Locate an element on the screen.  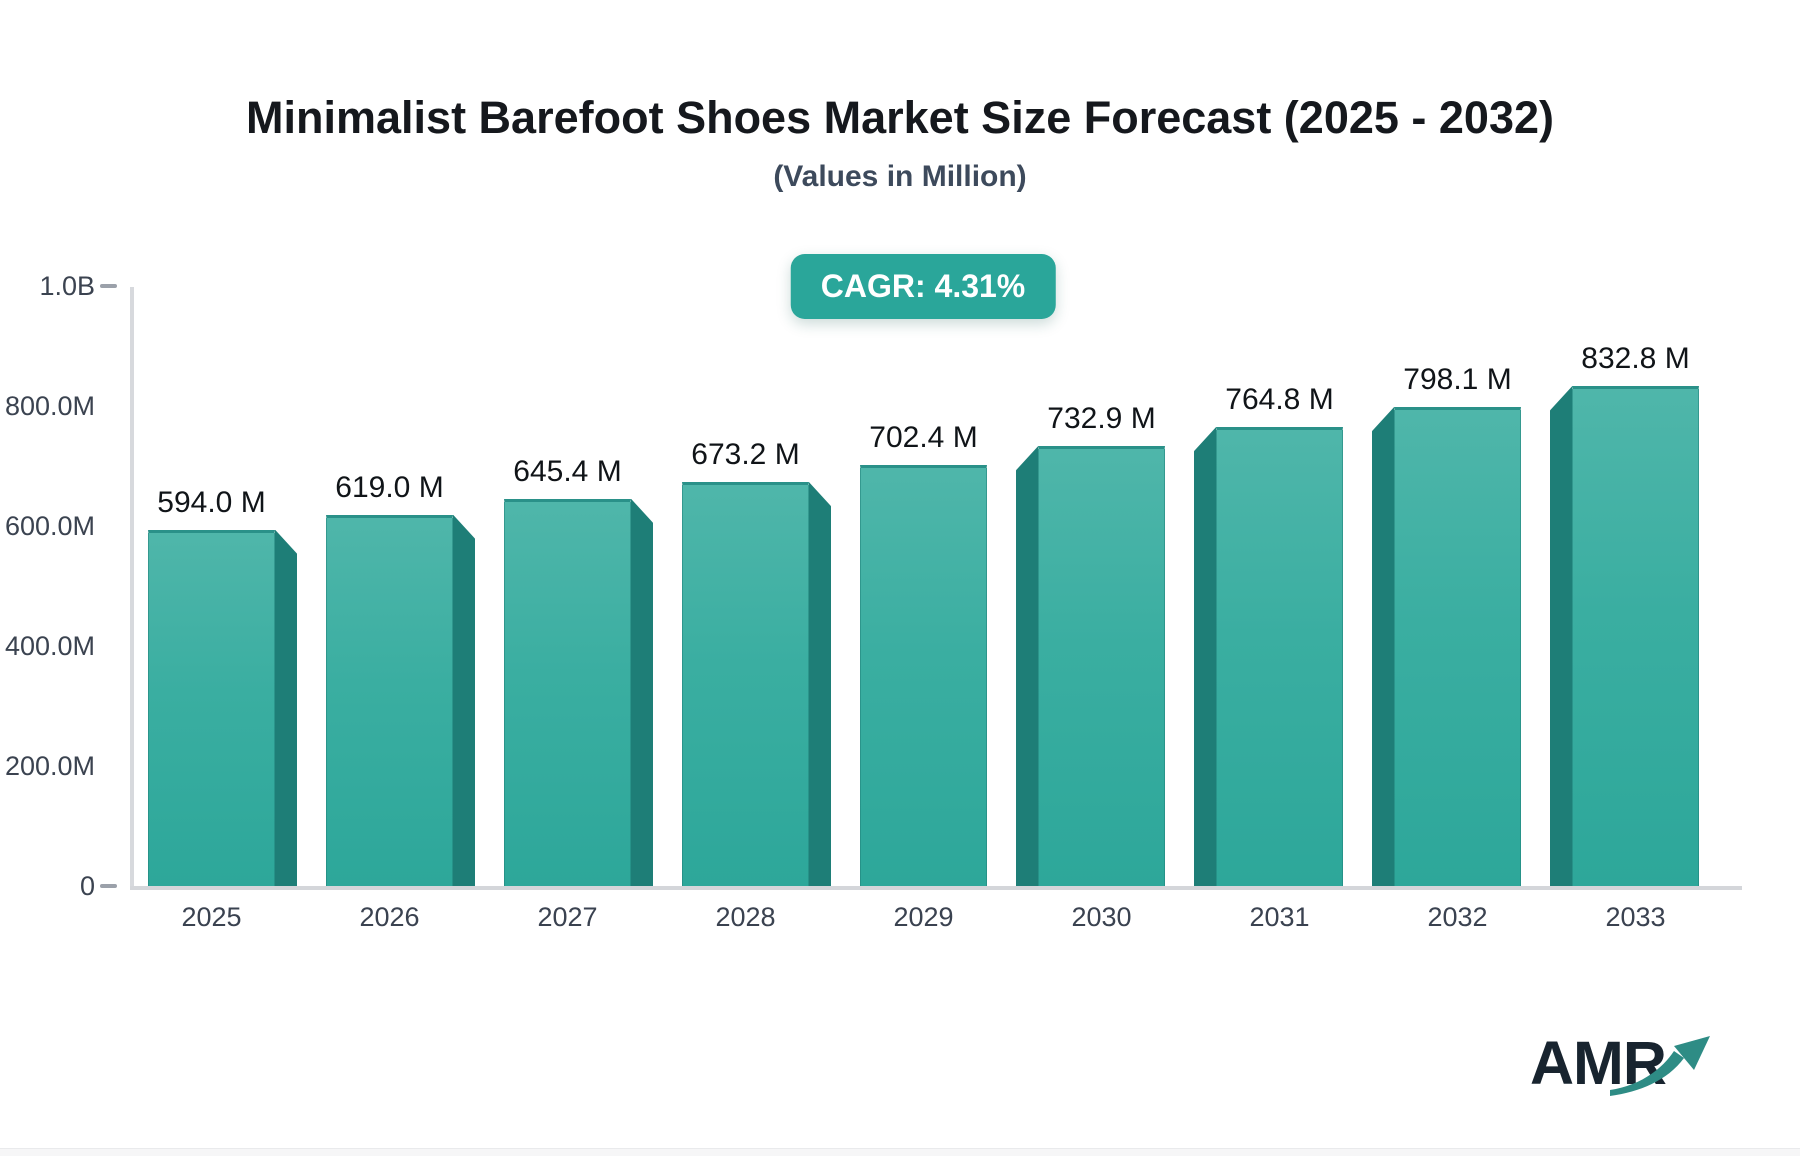
x-axis-tick-label: 2028 is located at coordinates (745, 917).